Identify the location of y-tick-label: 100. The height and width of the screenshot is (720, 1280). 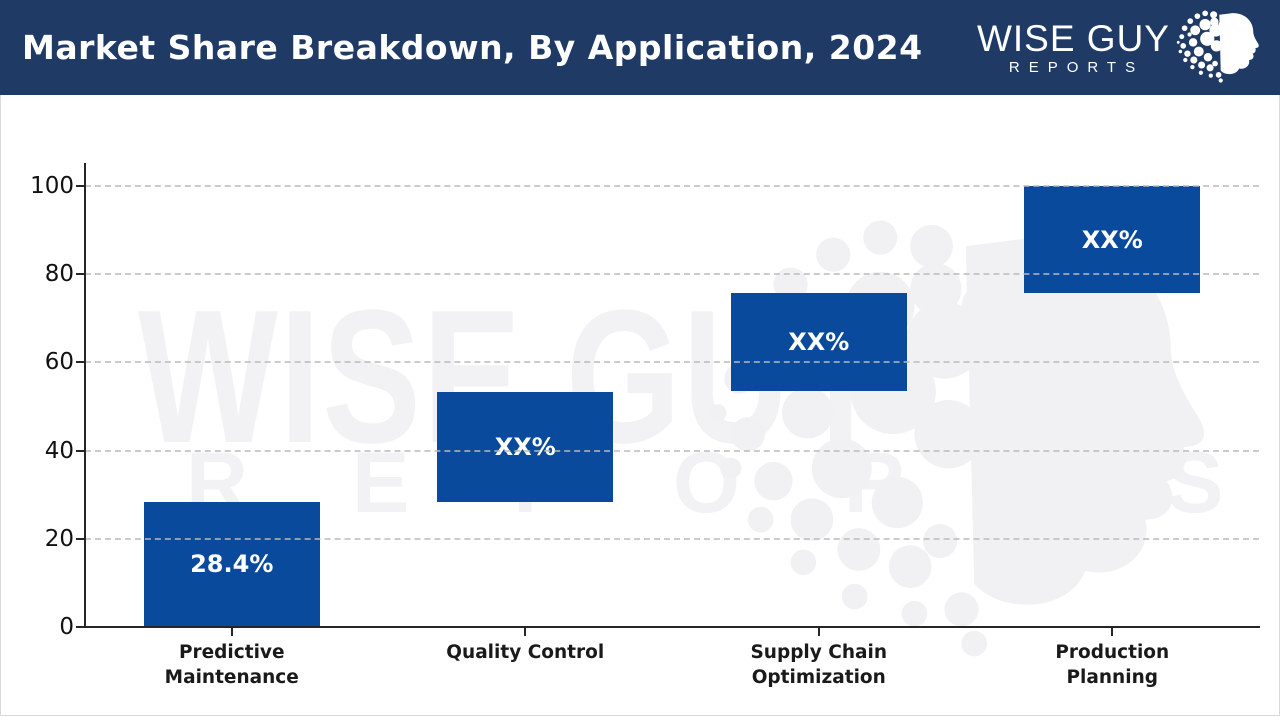
(52, 186).